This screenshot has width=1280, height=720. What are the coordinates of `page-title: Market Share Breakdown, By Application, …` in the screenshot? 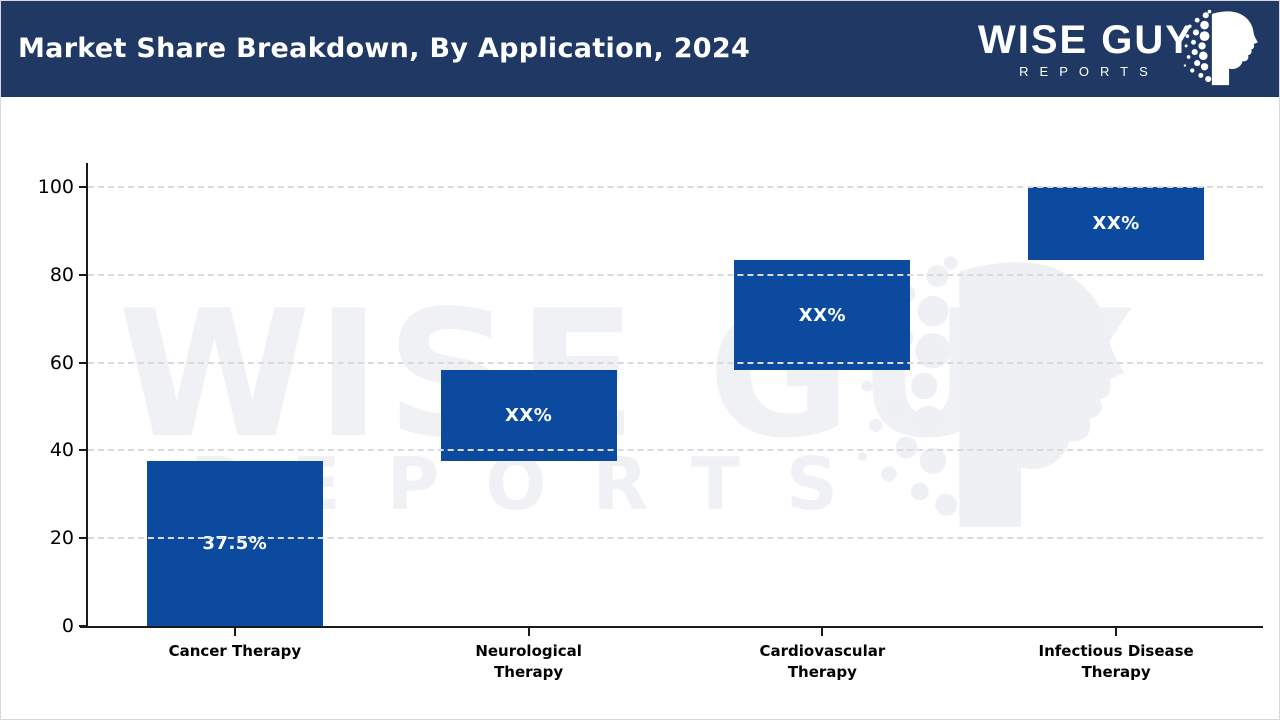 It's located at (384, 48).